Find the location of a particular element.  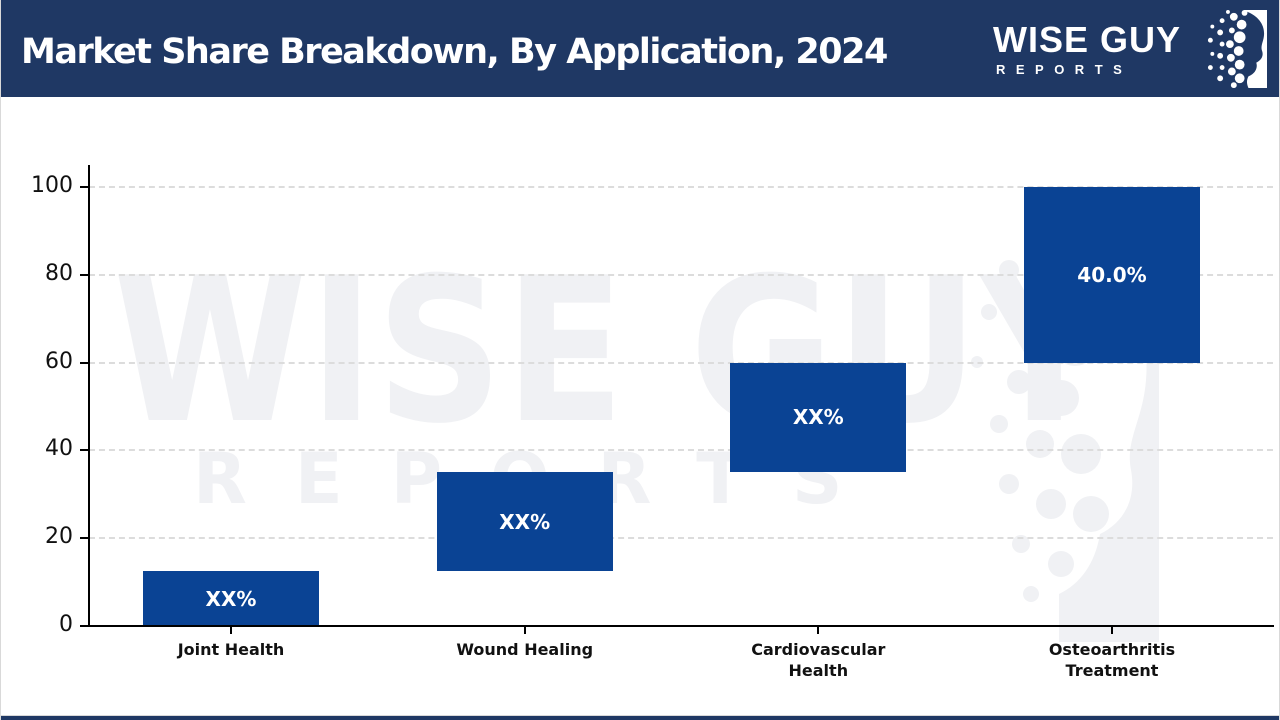

y-tick-label-60: 60 is located at coordinates (59, 361).